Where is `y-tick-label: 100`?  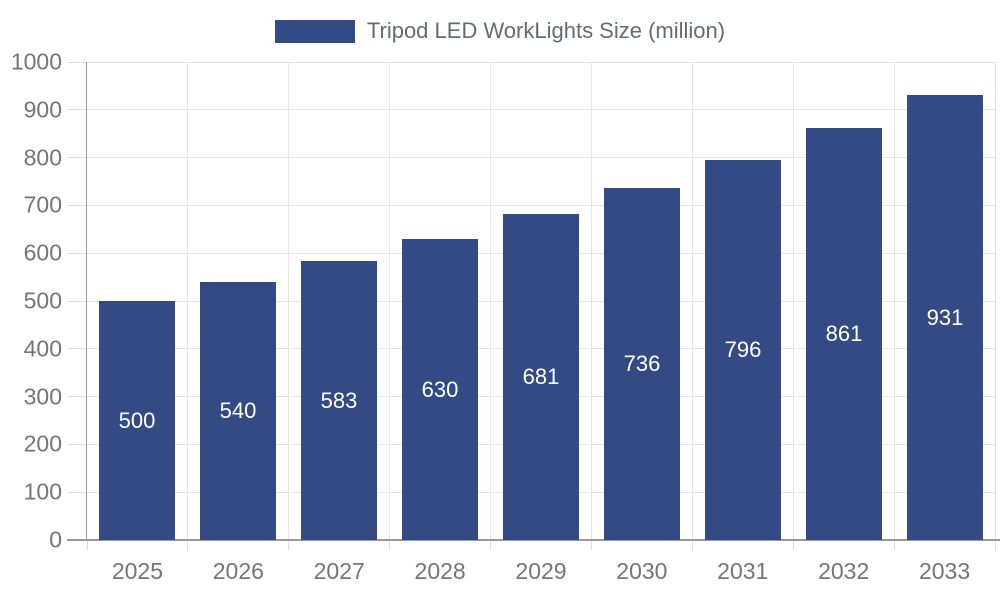 y-tick-label: 100 is located at coordinates (42, 491).